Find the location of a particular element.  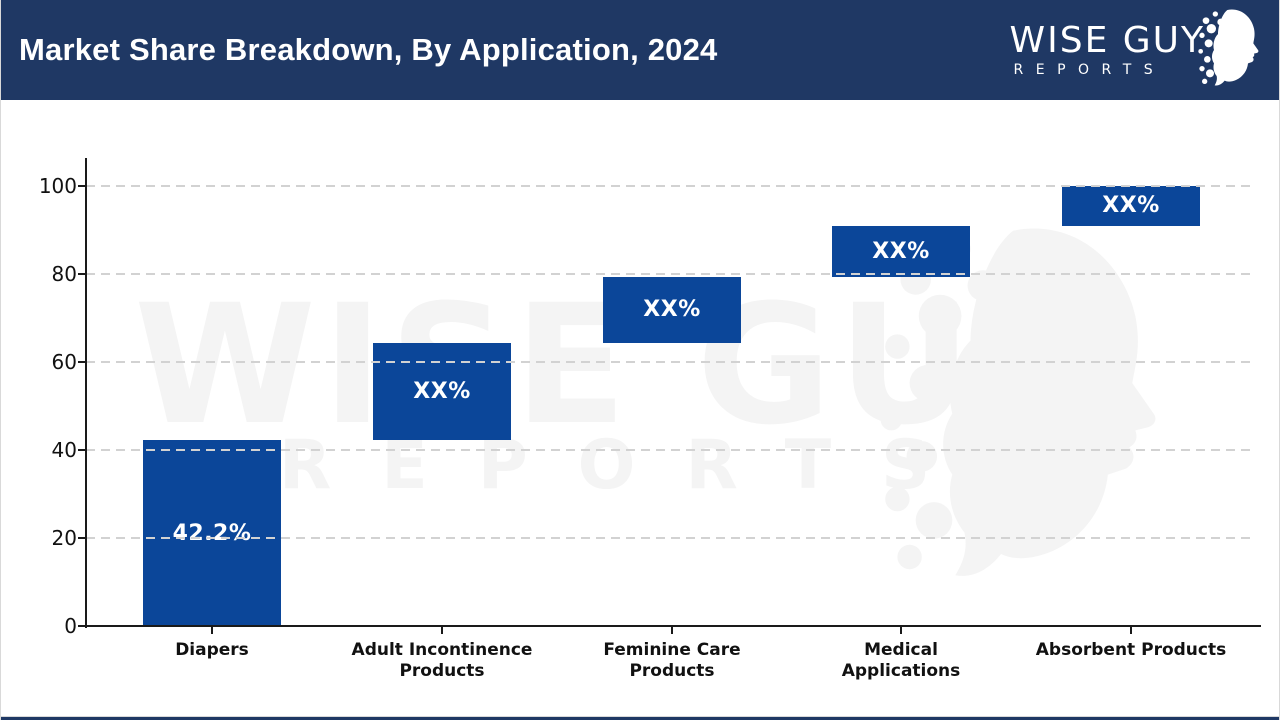

bar-absorbent-products: XX% is located at coordinates (1131, 206).